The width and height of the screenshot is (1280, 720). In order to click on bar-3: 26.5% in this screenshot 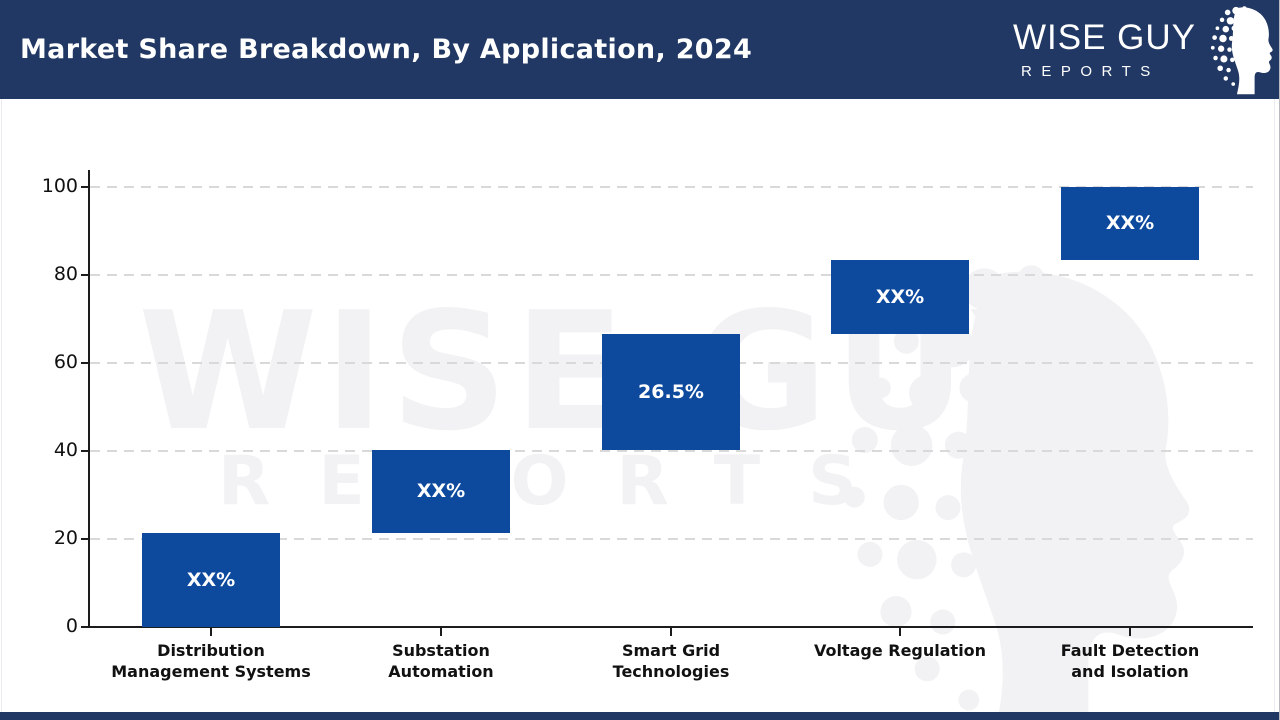, I will do `click(671, 392)`.